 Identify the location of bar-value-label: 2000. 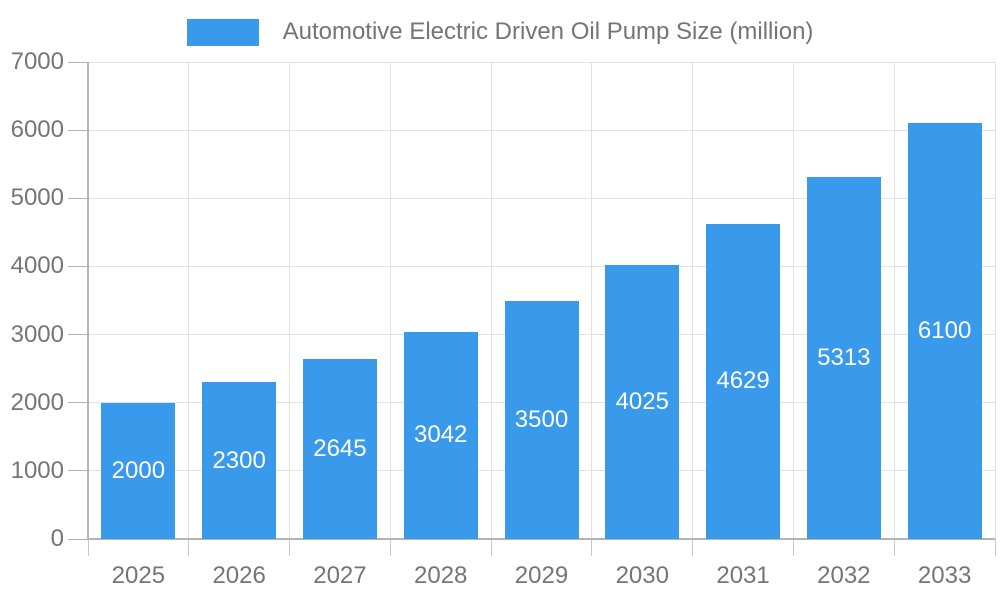
(138, 470).